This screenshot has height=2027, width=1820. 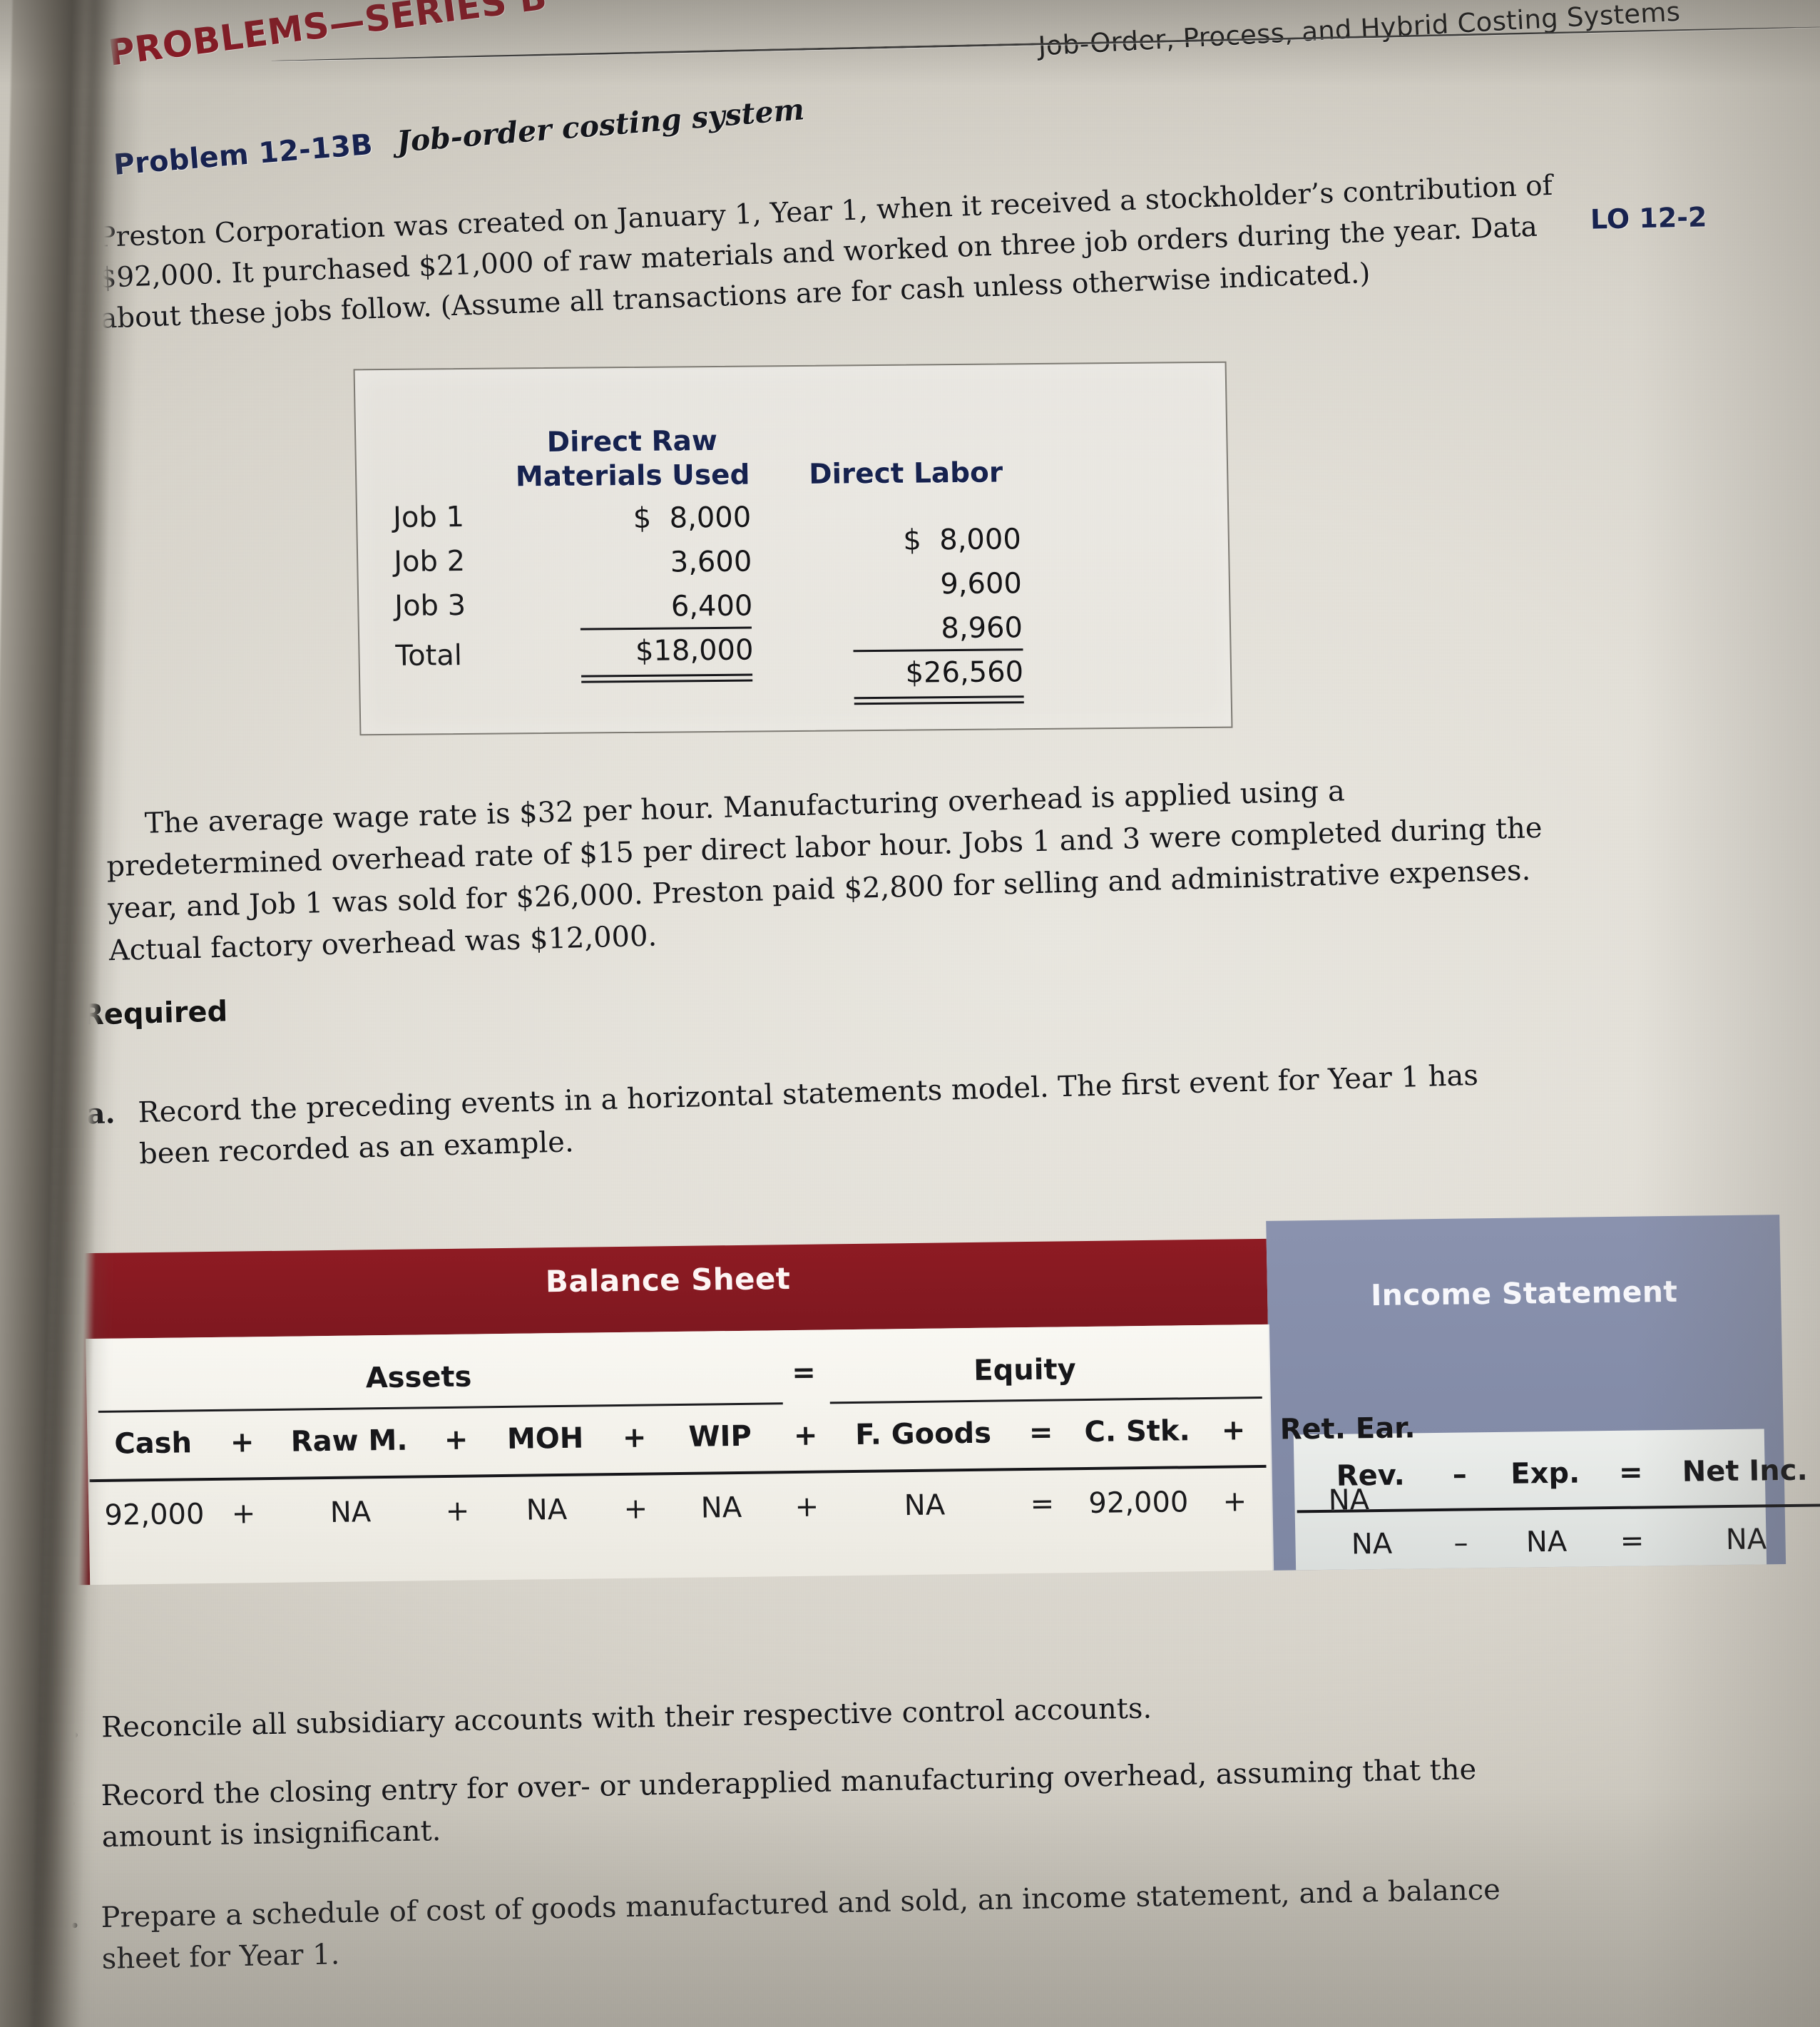 I want to click on operator-plus-4: +, so click(x=805, y=1436).